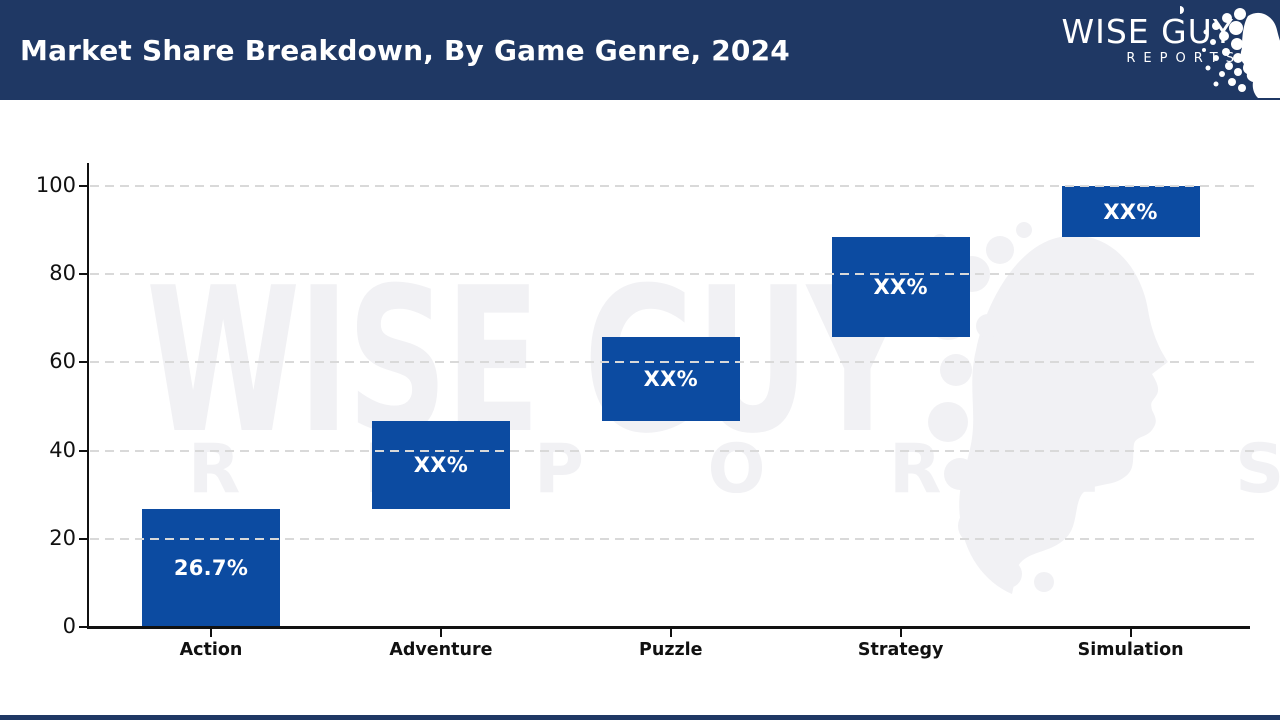  I want to click on bar-value-label-simulation: XX%, so click(1130, 211).